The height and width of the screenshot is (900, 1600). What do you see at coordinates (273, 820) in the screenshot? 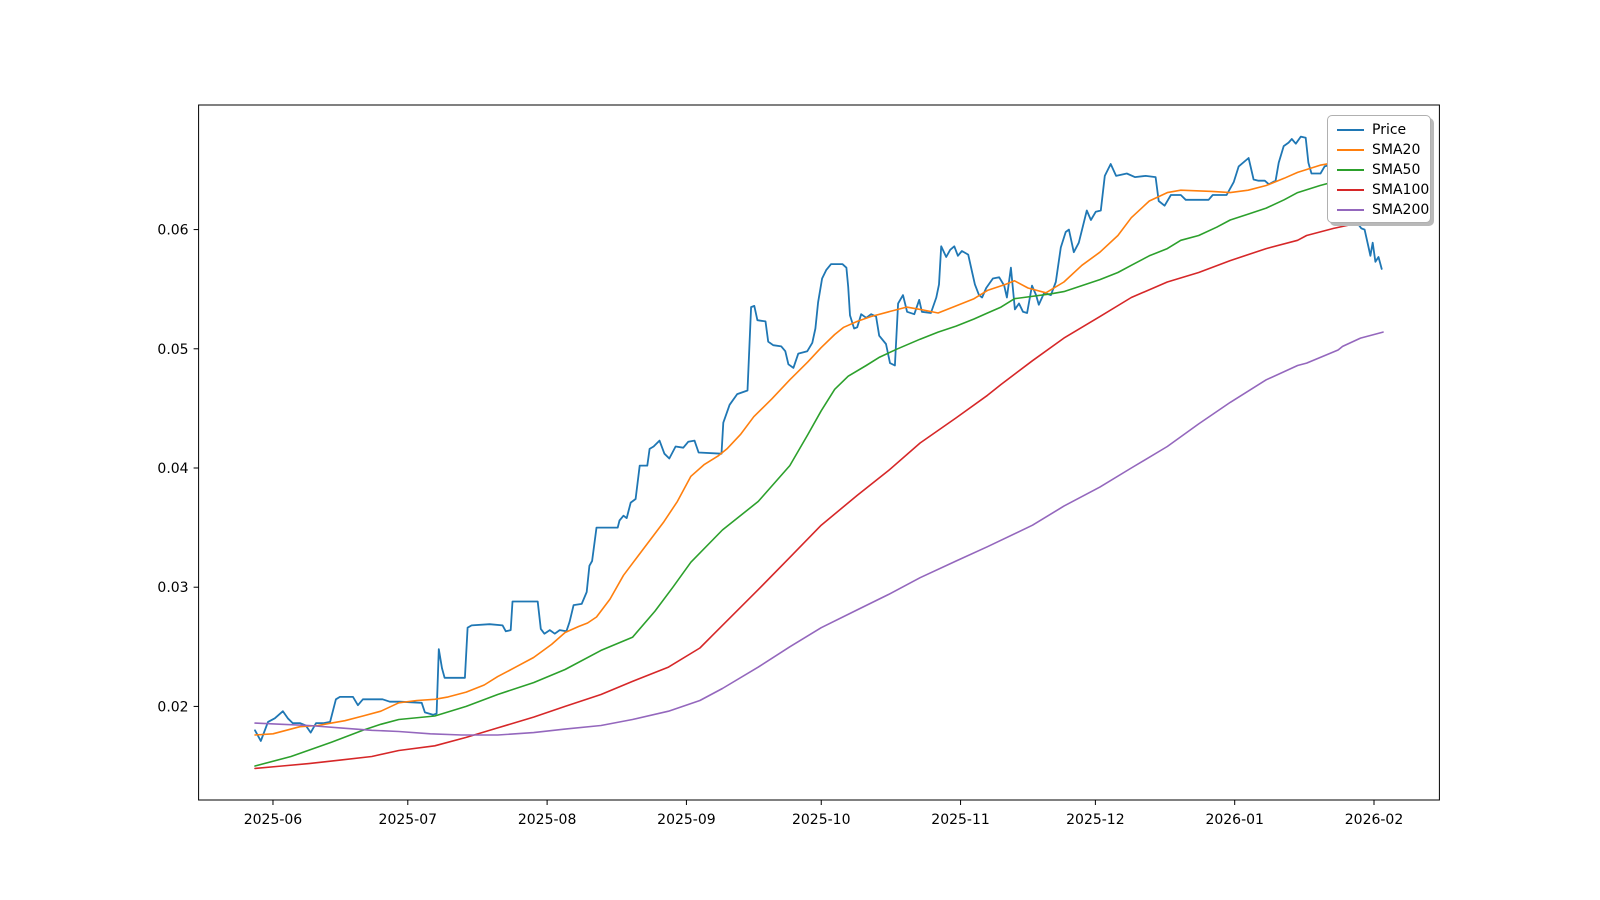
I see `x-tick-label: 2025-06` at bounding box center [273, 820].